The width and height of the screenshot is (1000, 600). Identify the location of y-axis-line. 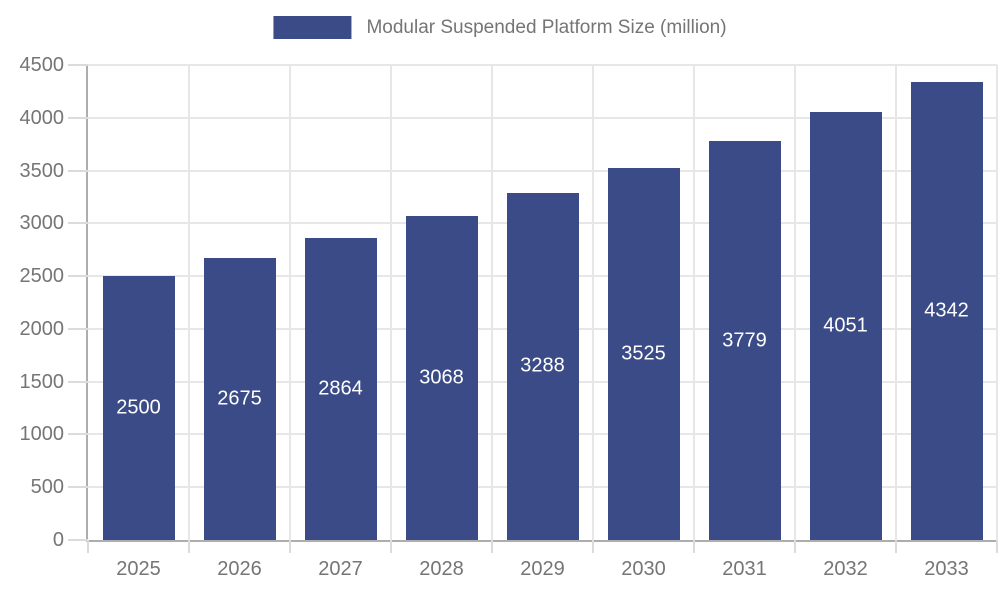
(87, 303).